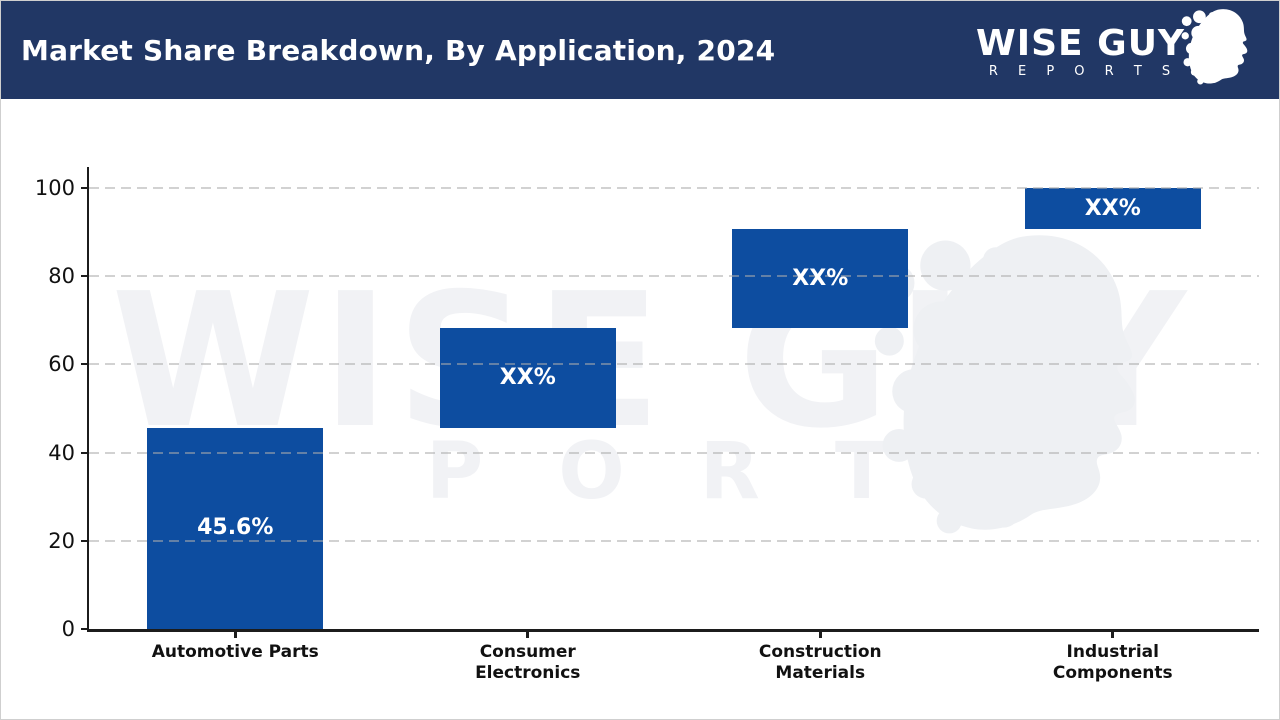 This screenshot has height=720, width=1280. I want to click on x-label-consumer-electronics: Consumer Electronics, so click(528, 662).